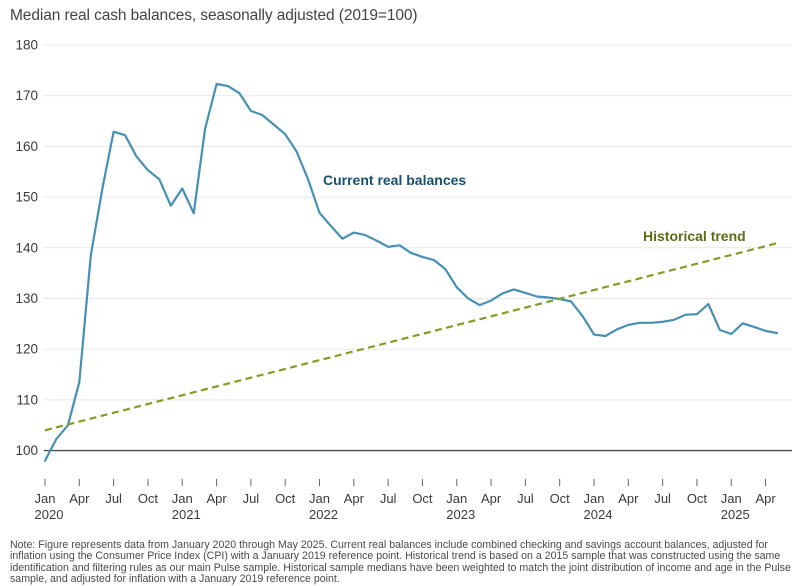 The height and width of the screenshot is (586, 800). I want to click on x-axis-year-label: 2025, so click(735, 514).